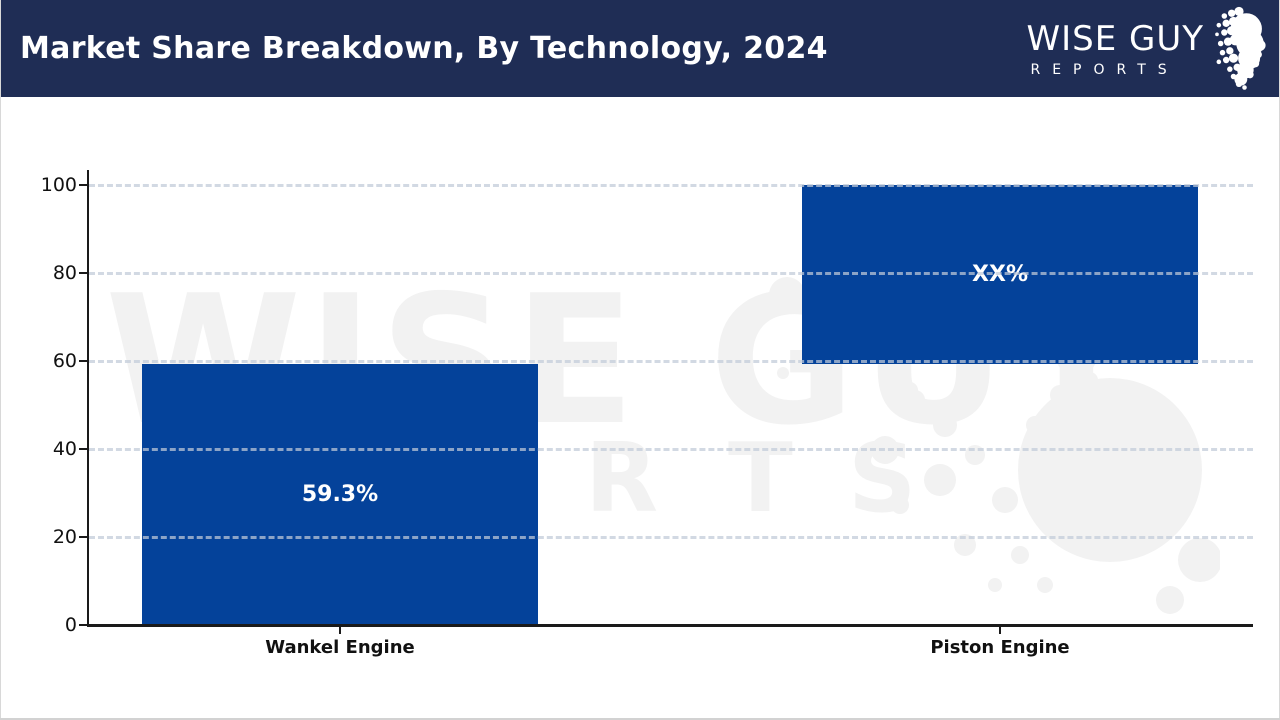 This screenshot has width=1280, height=720. Describe the element at coordinates (1000, 647) in the screenshot. I see `x-category-label-1: Piston Engine` at that location.